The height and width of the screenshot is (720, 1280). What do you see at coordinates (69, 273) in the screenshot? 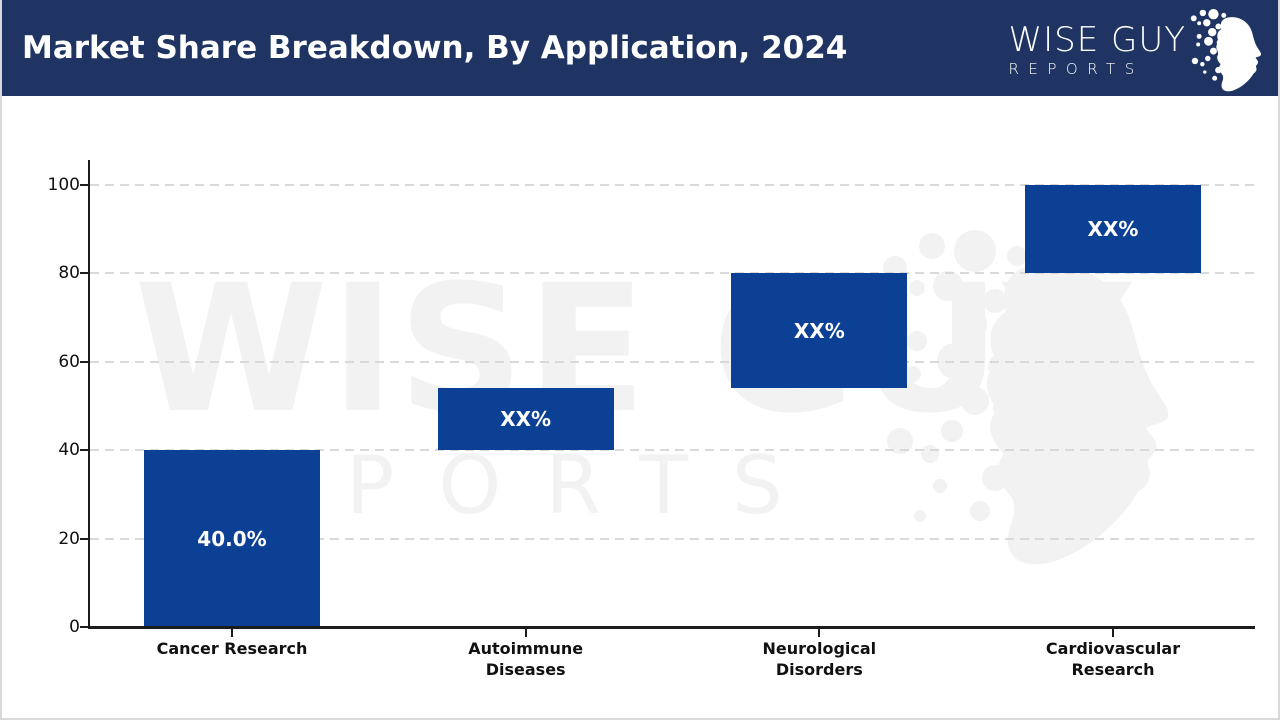
I see `y-tick-label: 80` at bounding box center [69, 273].